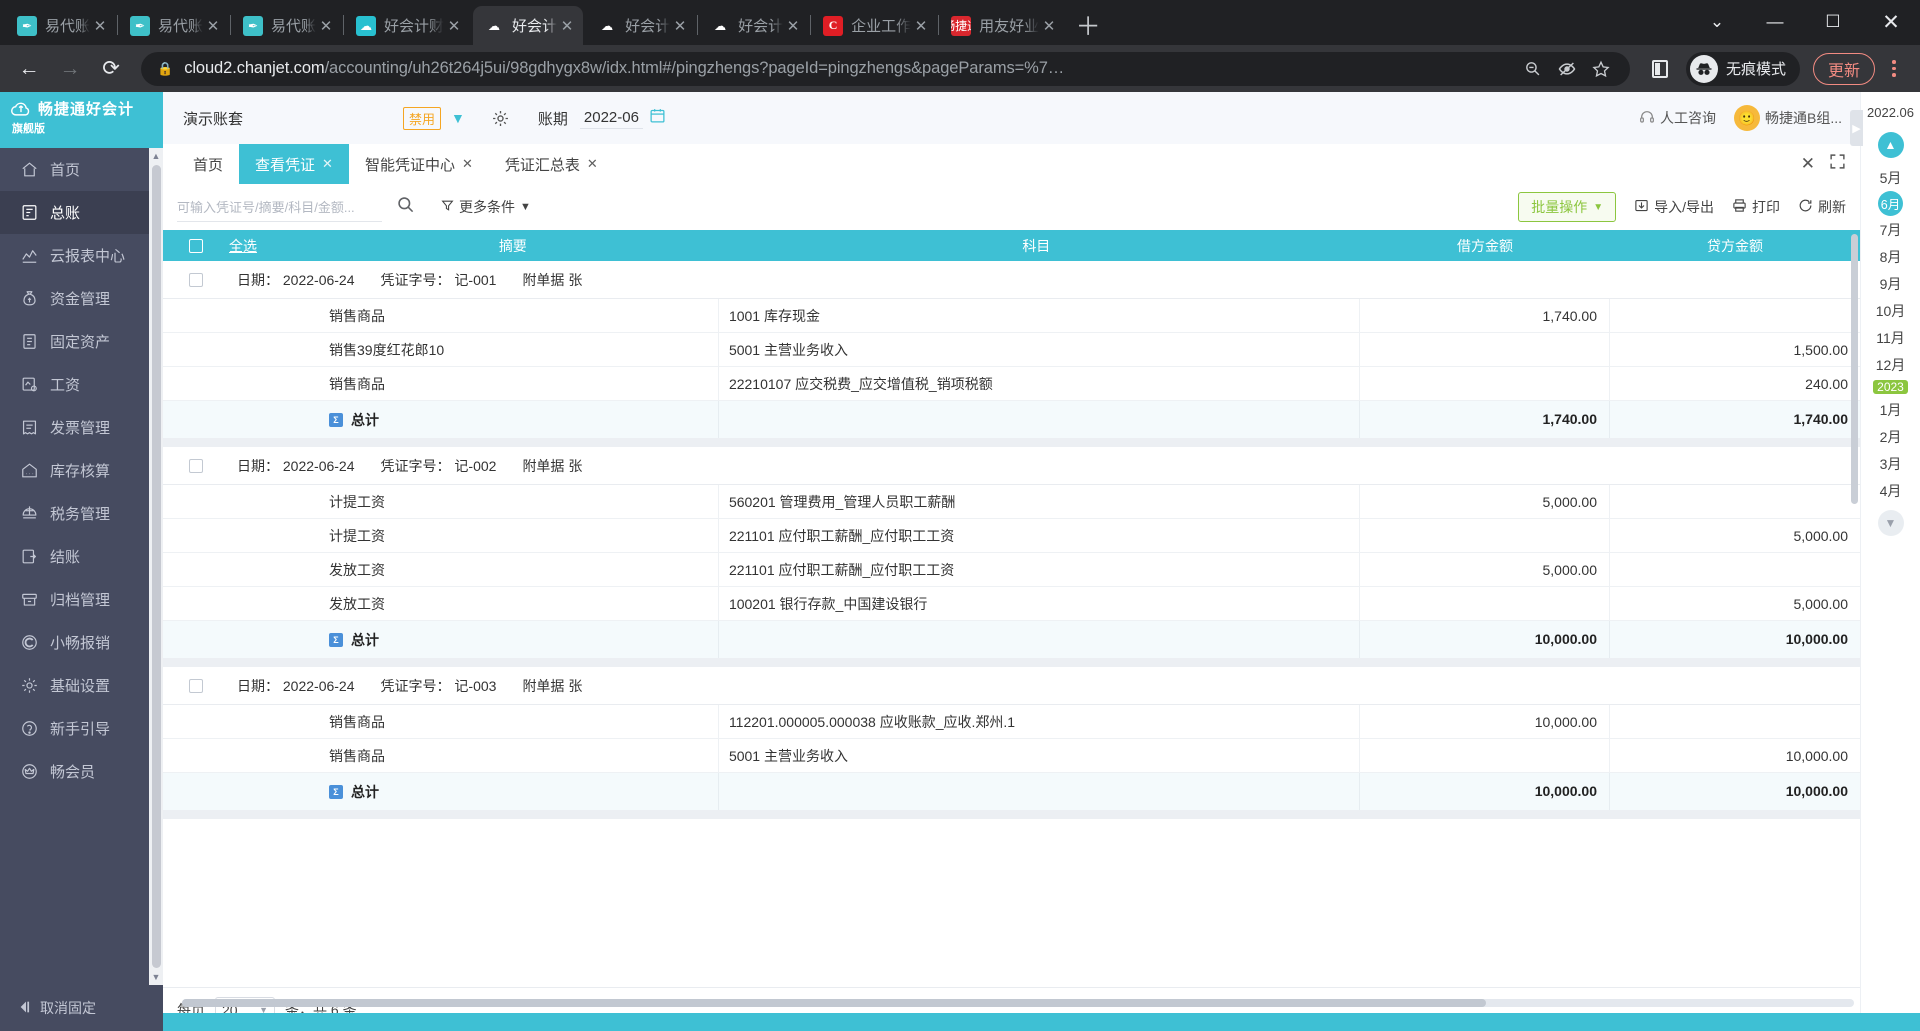 This screenshot has height=1031, width=1920. What do you see at coordinates (657, 118) in the screenshot?
I see `calendar-icon` at bounding box center [657, 118].